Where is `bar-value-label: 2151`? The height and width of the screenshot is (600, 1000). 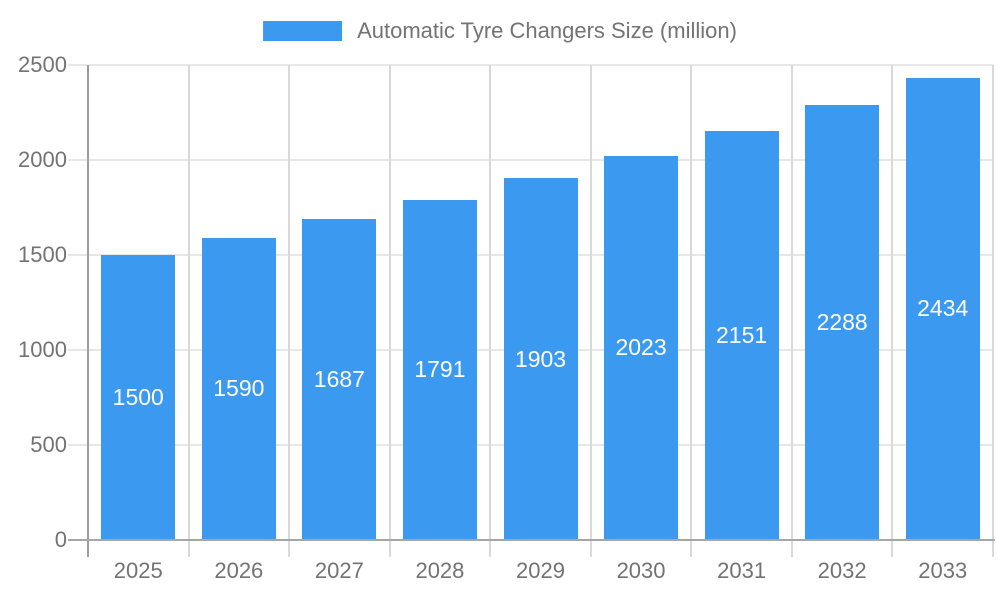 bar-value-label: 2151 is located at coordinates (742, 335).